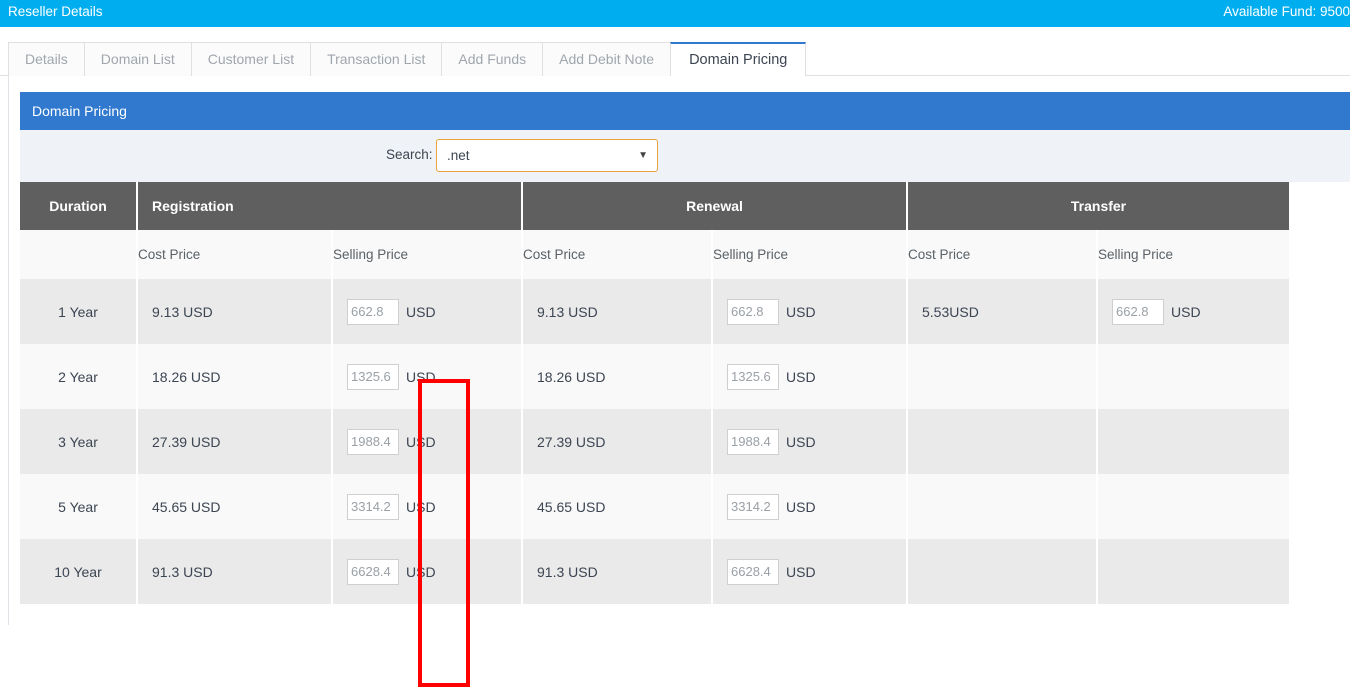  Describe the element at coordinates (235, 311) in the screenshot. I see `cell-registration-cost-price: 9.13 USD` at that location.